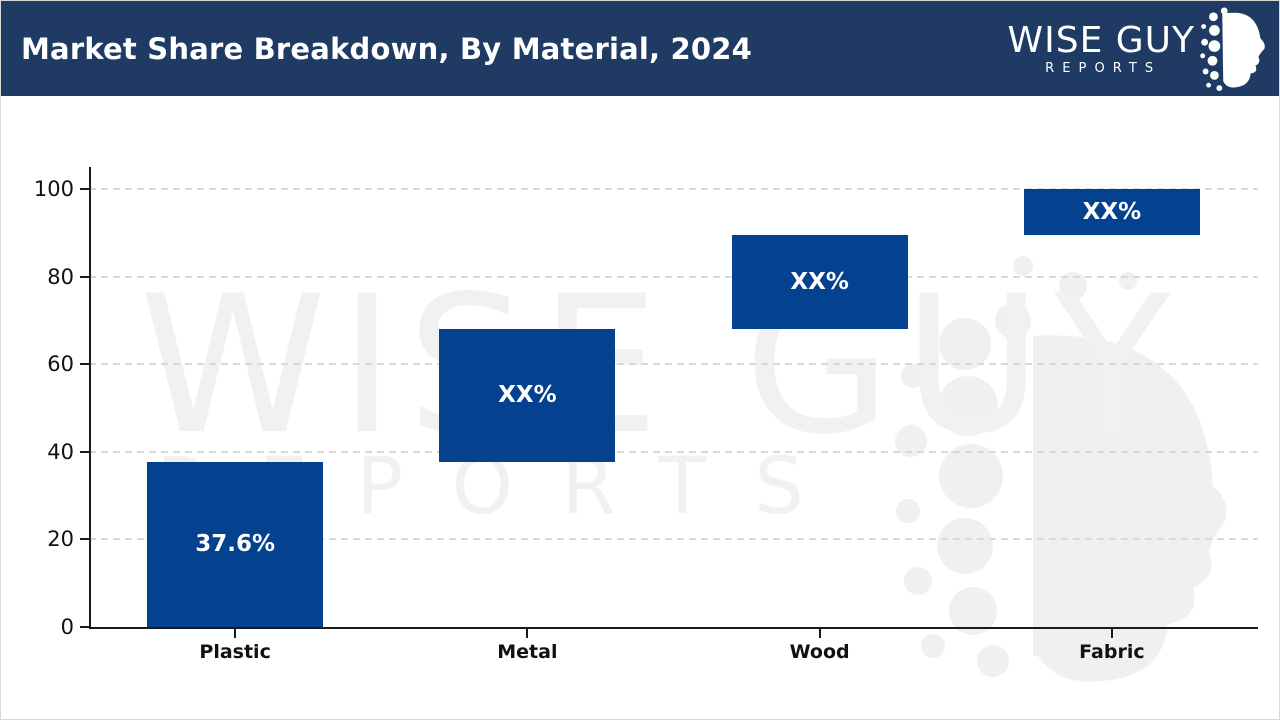 The height and width of the screenshot is (720, 1280). Describe the element at coordinates (67, 626) in the screenshot. I see `y-tick-label: 0` at that location.